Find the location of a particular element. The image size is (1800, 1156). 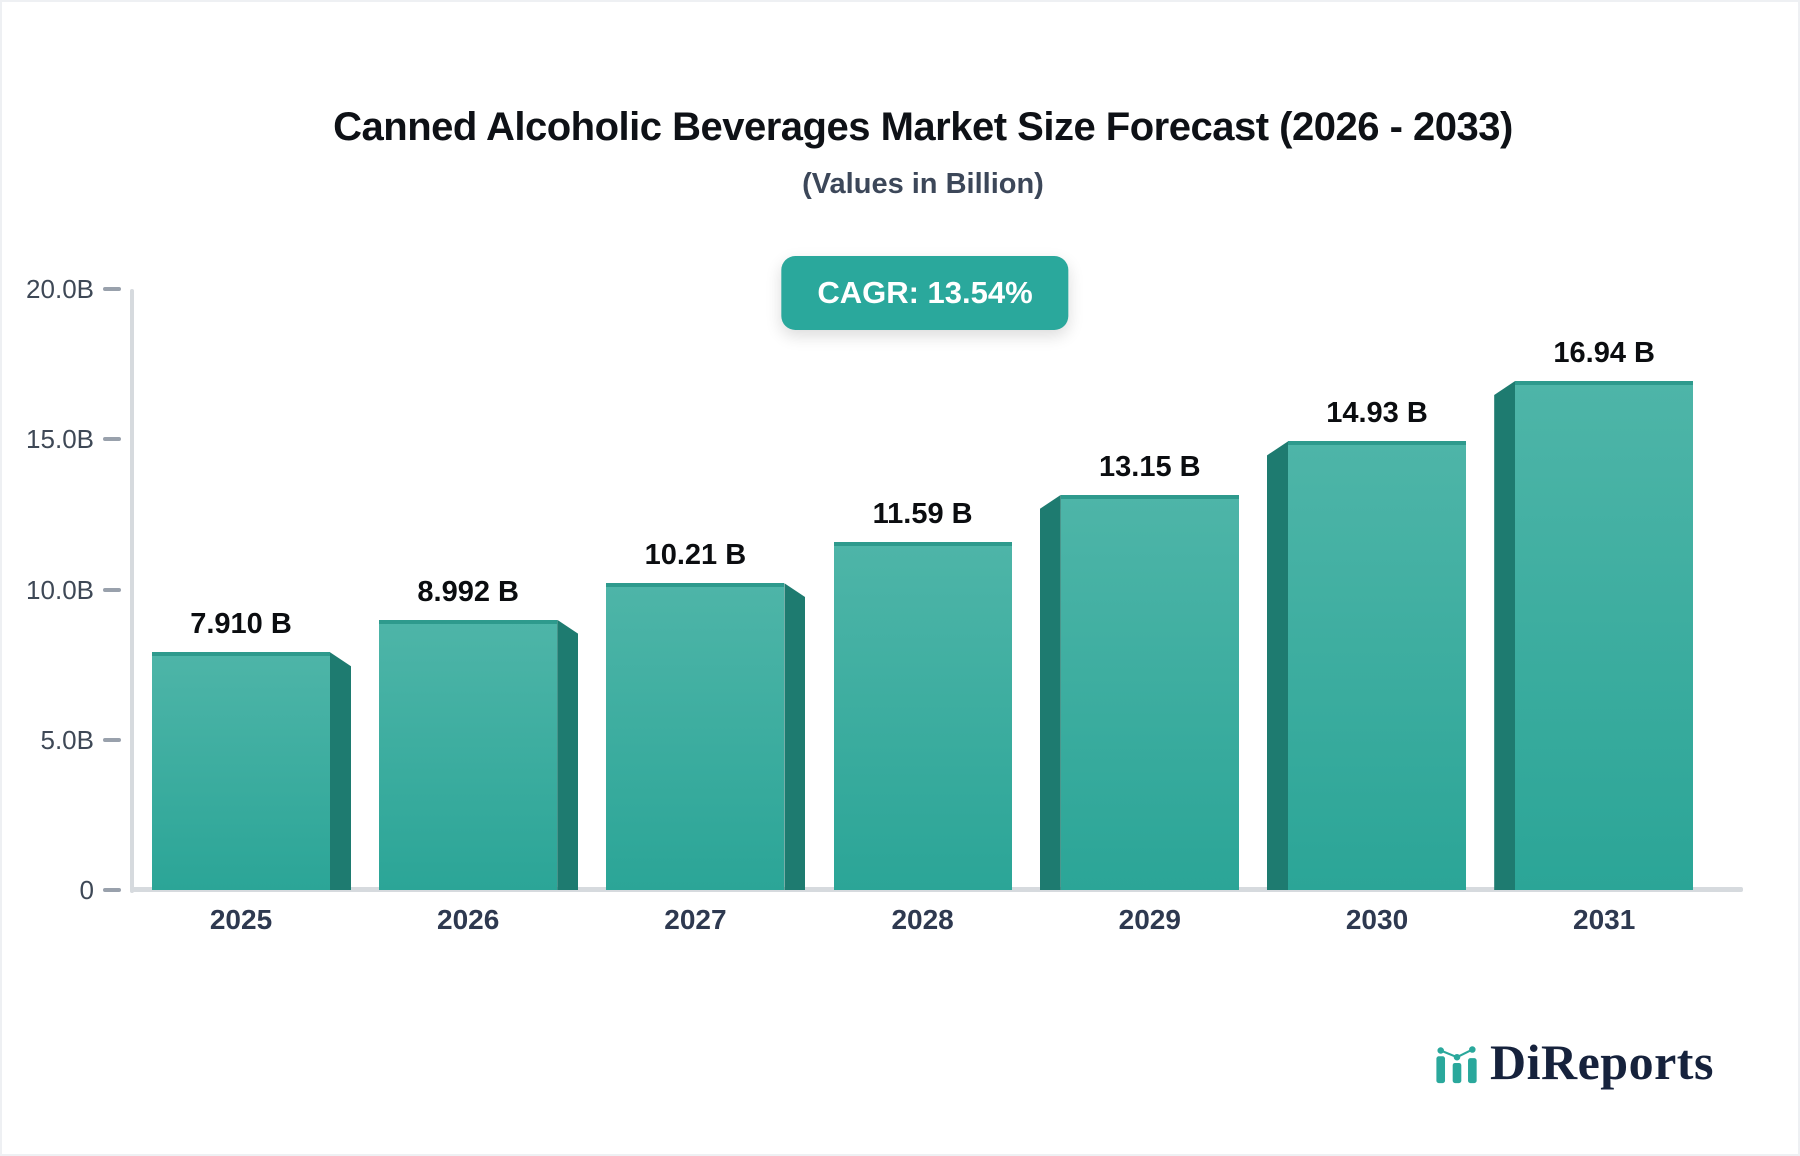

x-axis-label: 2027 is located at coordinates (695, 919).